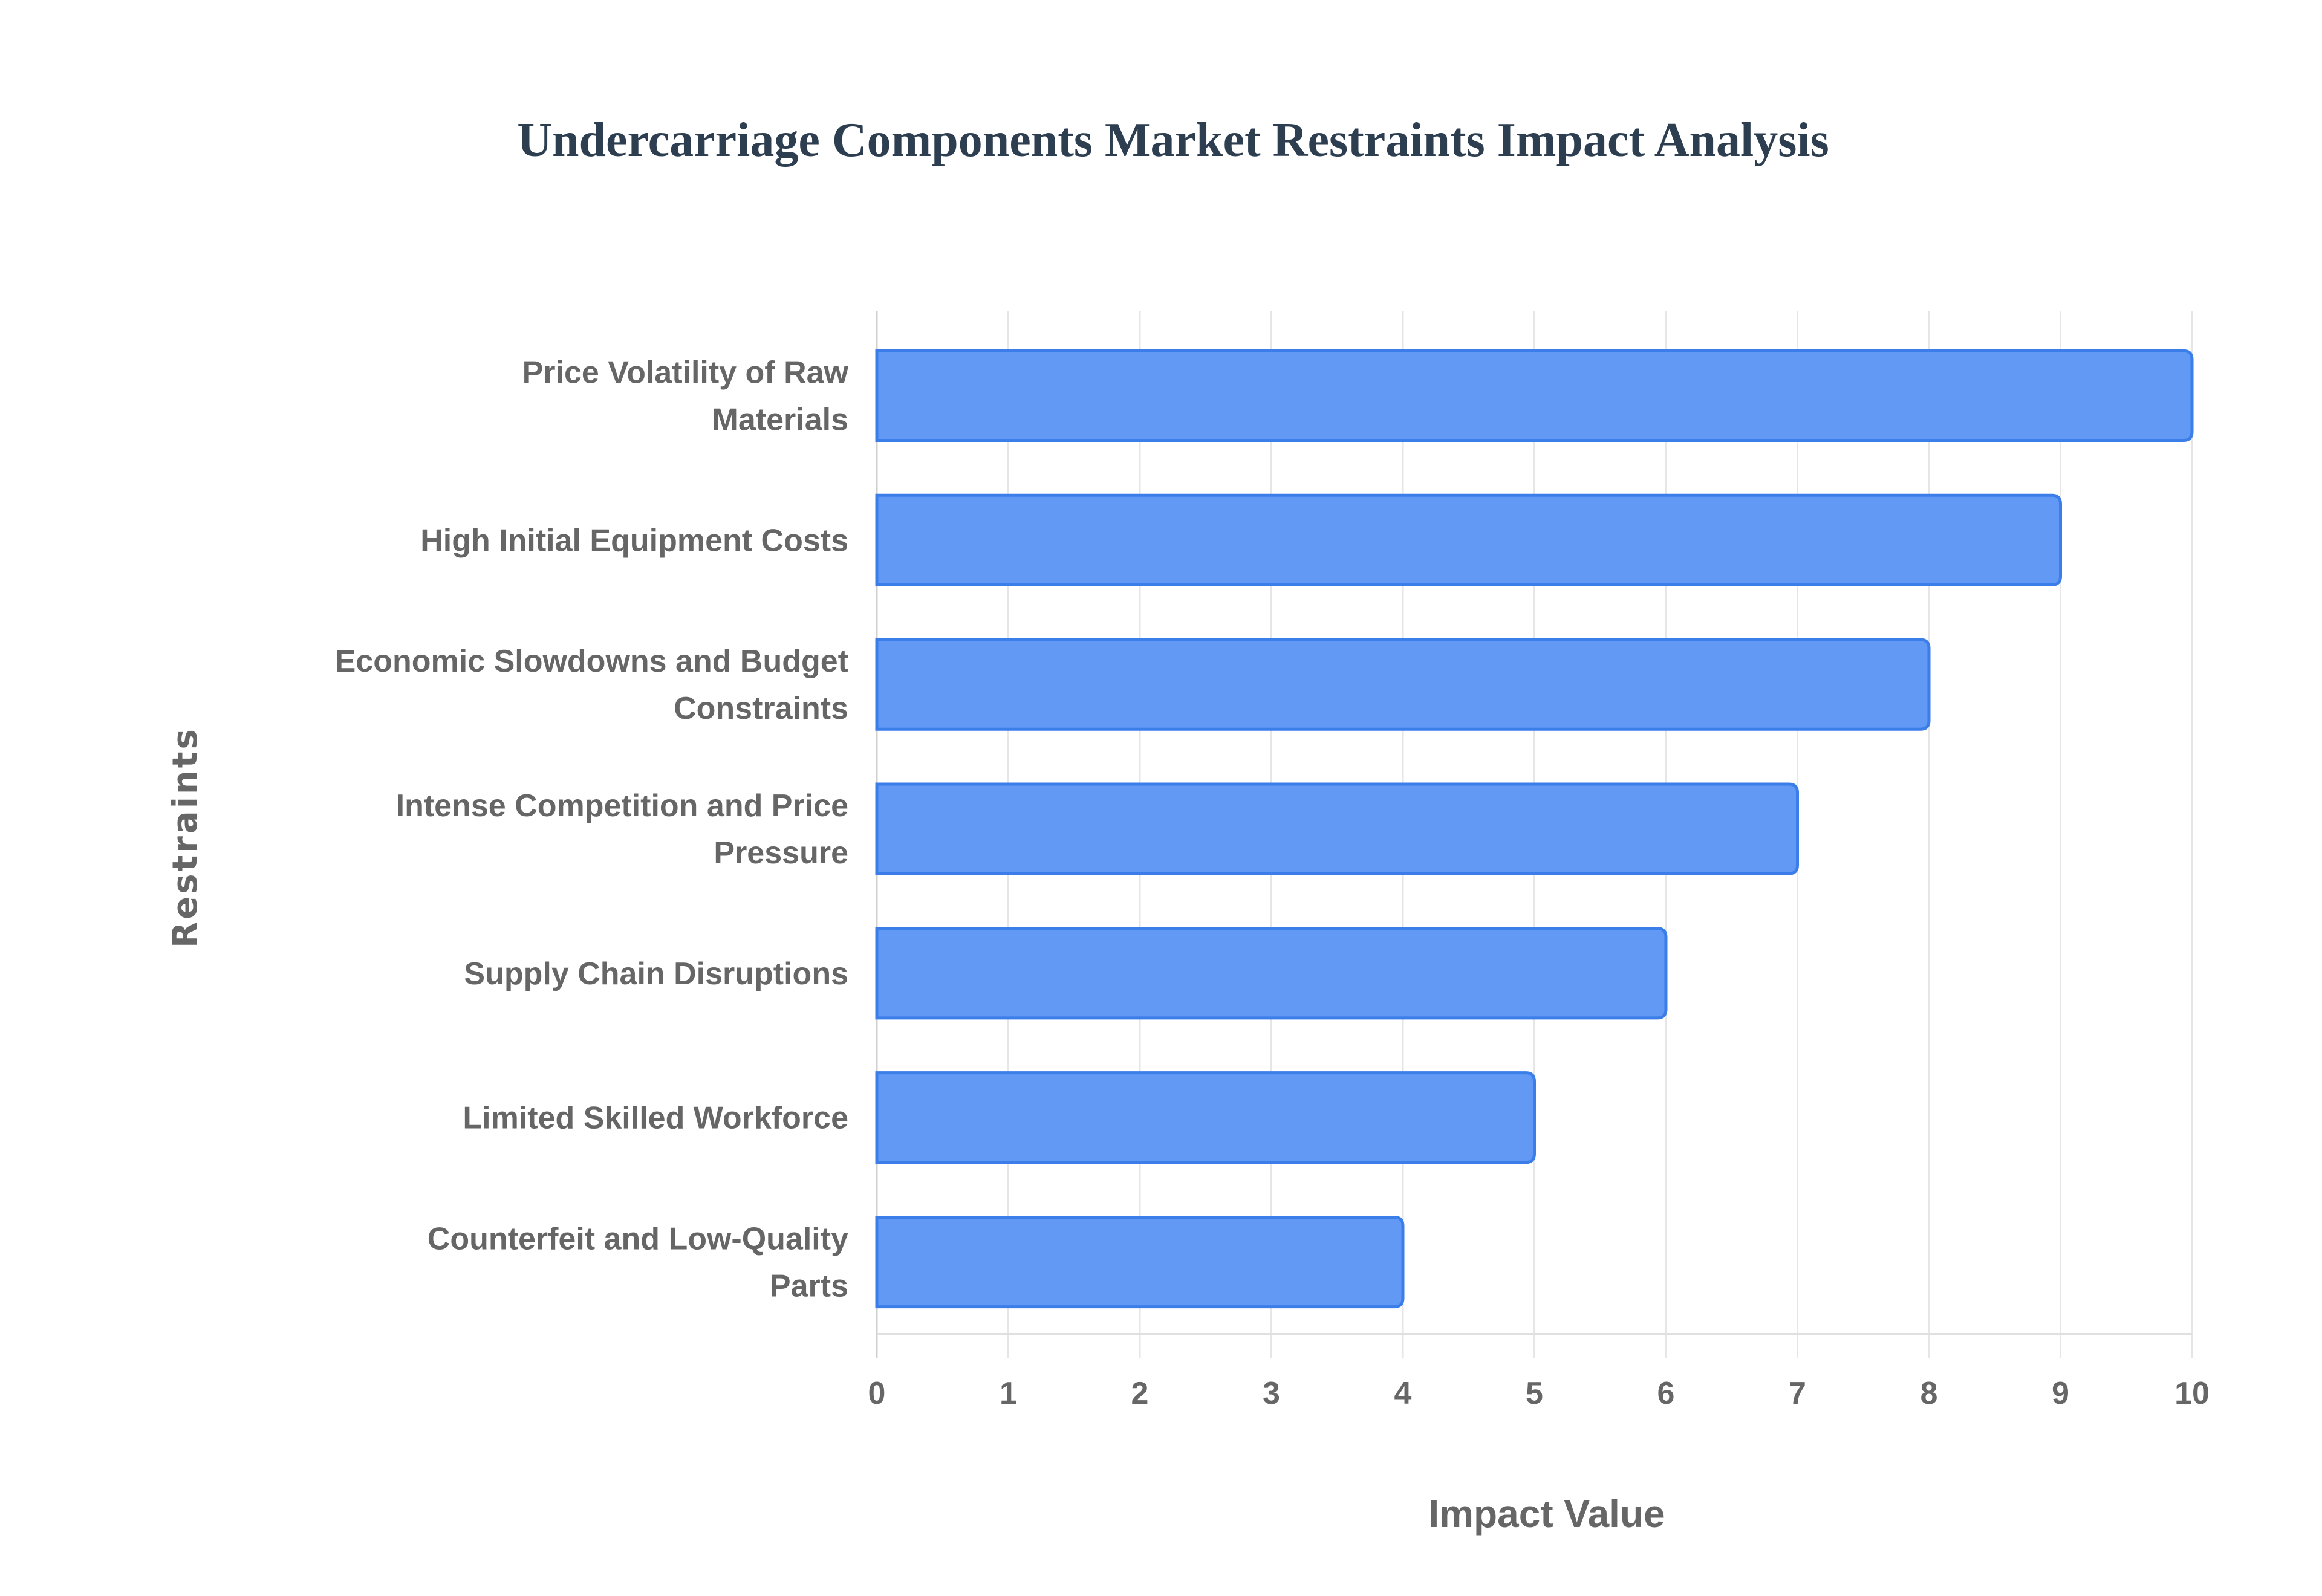 The width and height of the screenshot is (2322, 1596). Describe the element at coordinates (1140, 1393) in the screenshot. I see `x-tick-label: 2` at that location.